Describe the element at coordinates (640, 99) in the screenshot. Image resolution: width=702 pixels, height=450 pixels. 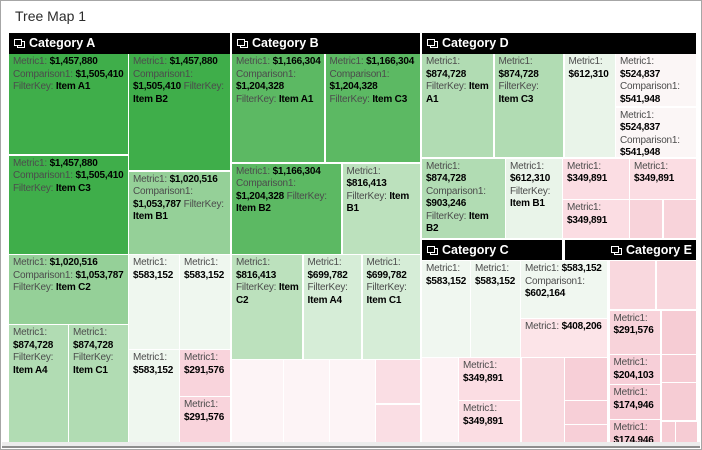
I see `field-value: $541,948` at that location.